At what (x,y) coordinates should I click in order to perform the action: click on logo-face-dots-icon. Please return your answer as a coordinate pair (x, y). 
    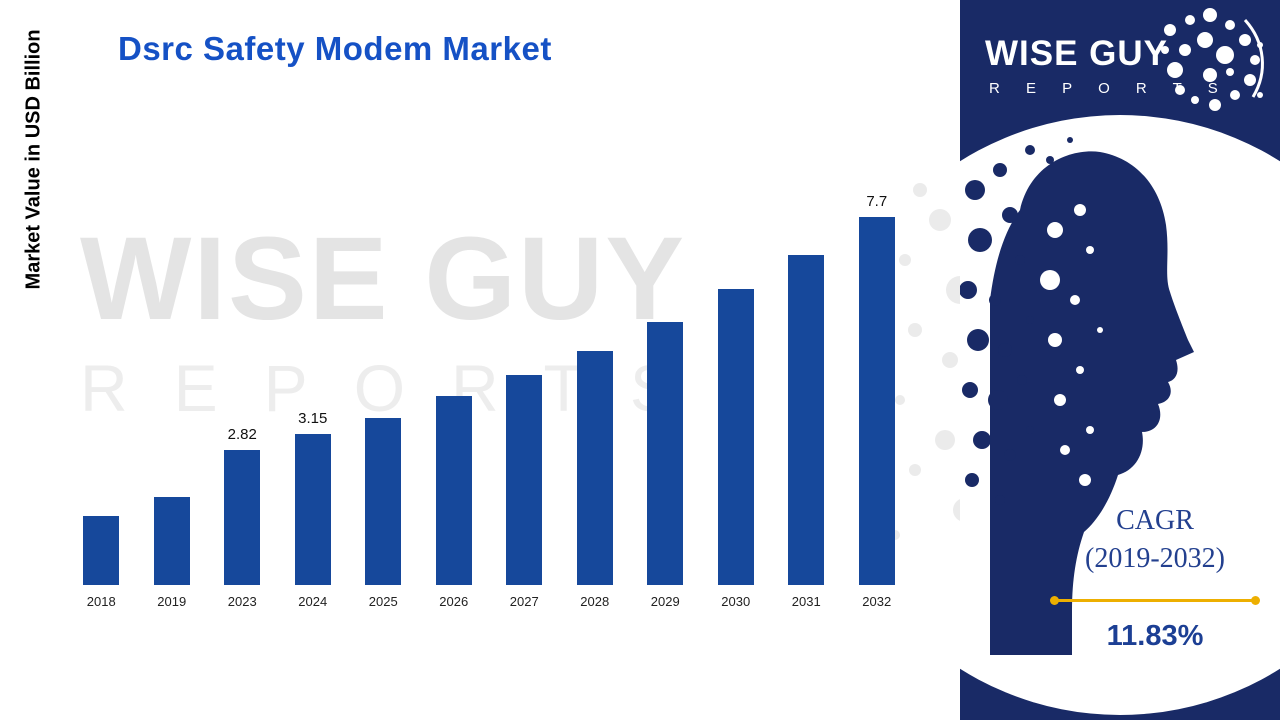
    Looking at the image, I should click on (1212, 59).